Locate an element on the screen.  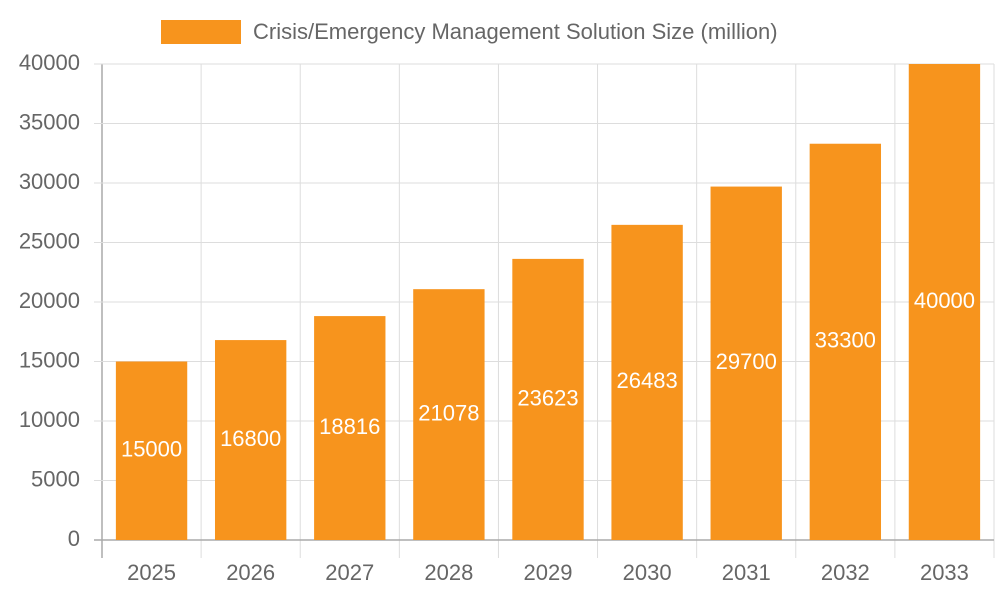
y-tick-label: 10000 is located at coordinates (49, 419).